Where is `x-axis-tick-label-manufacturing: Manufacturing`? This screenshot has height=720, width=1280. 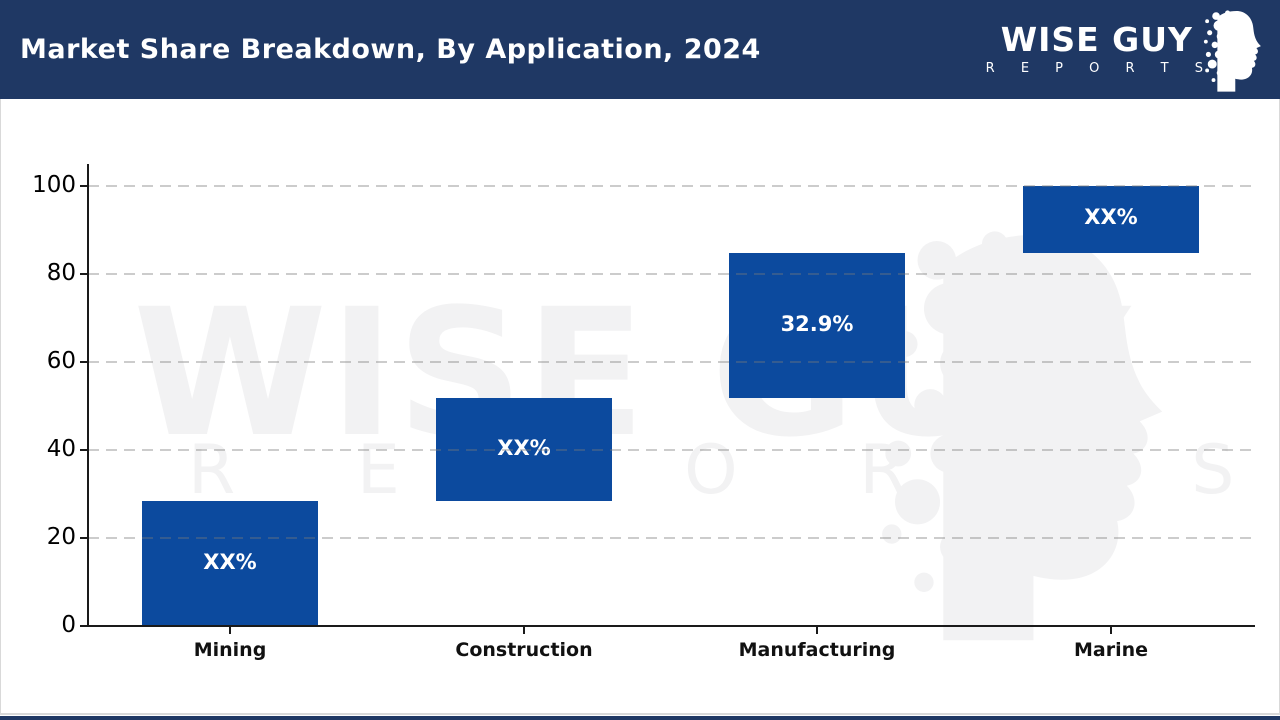 x-axis-tick-label-manufacturing: Manufacturing is located at coordinates (817, 650).